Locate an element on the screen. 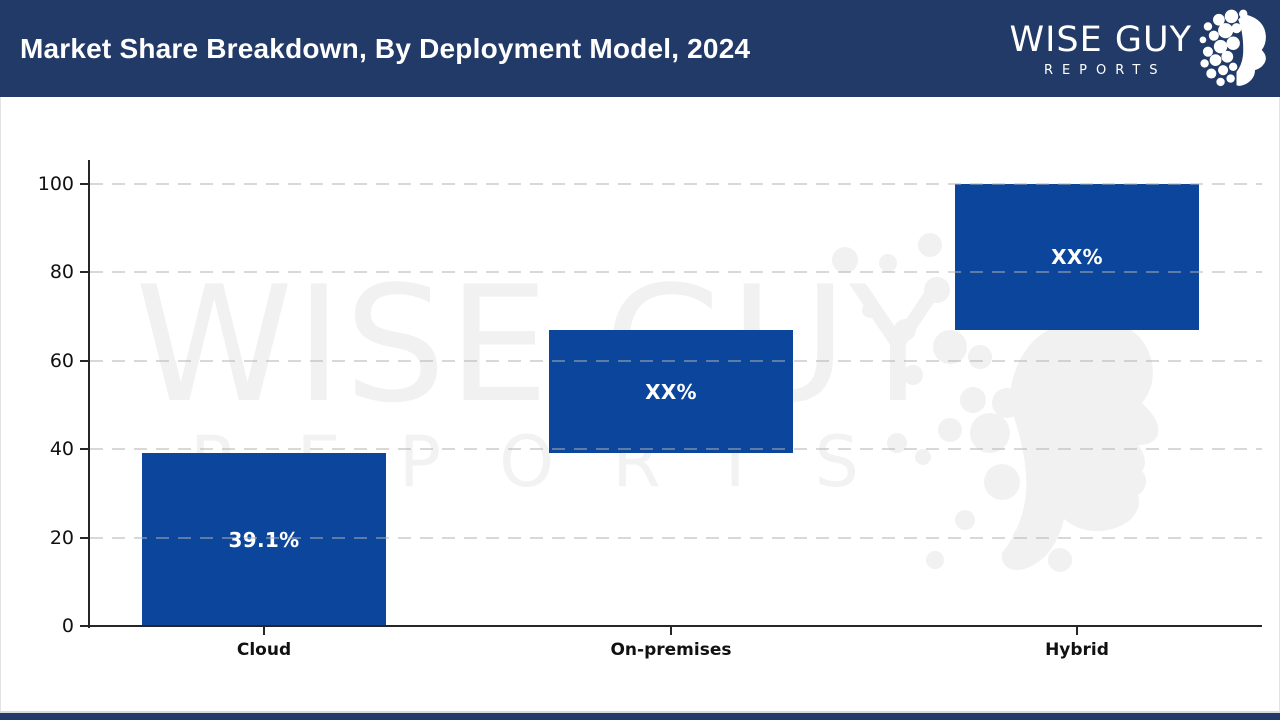 Image resolution: width=1280 pixels, height=720 pixels. watermark-face-icon is located at coordinates (995, 402).